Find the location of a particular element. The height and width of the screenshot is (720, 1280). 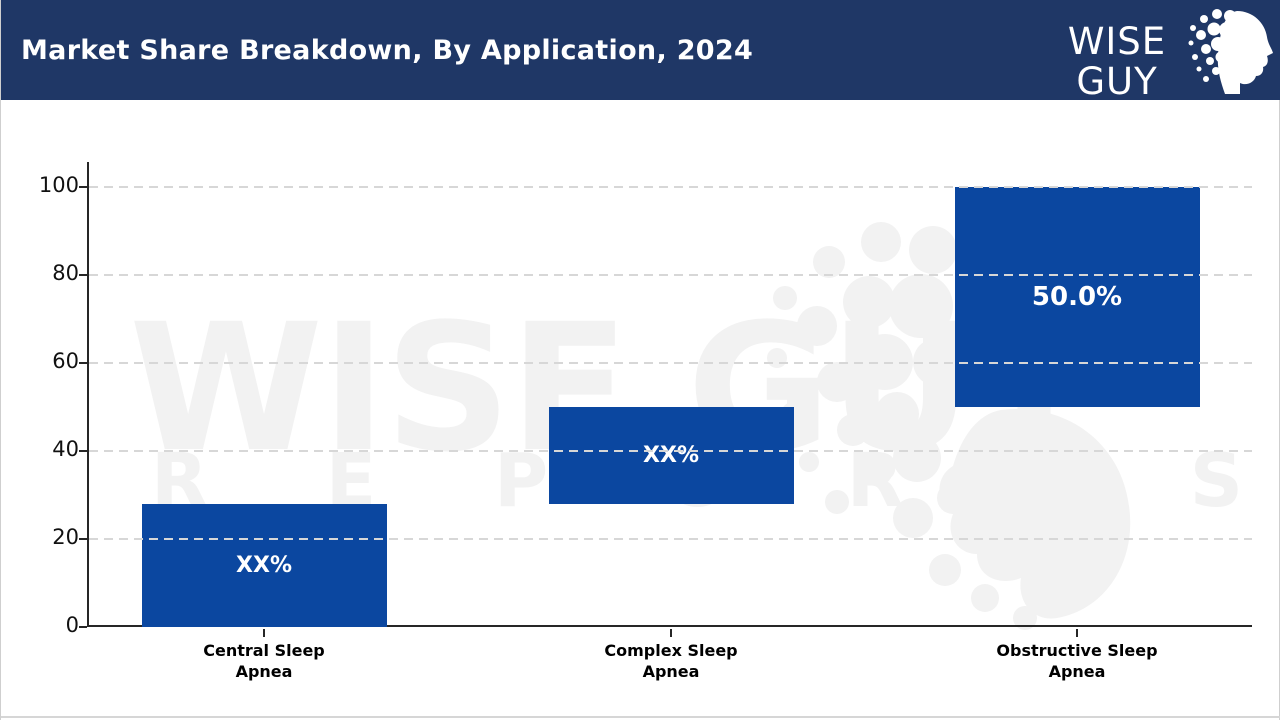

bar-value-label: 50.0% is located at coordinates (1077, 297).